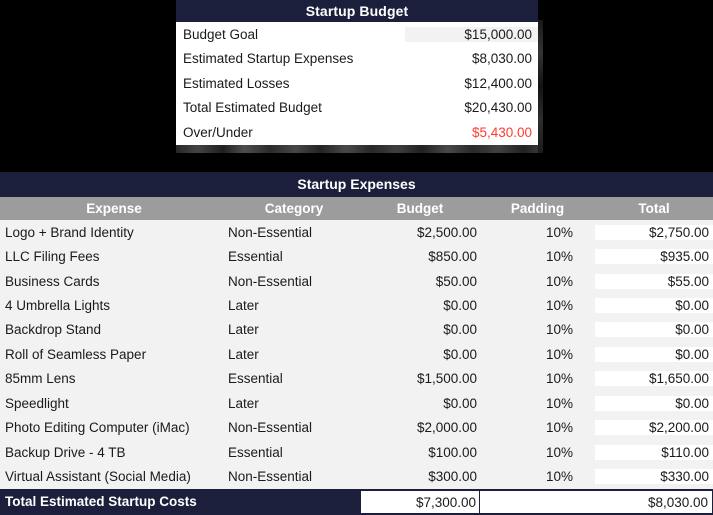  What do you see at coordinates (356, 208) in the screenshot?
I see `table-header-row: Expense Category Budget Padding Total` at bounding box center [356, 208].